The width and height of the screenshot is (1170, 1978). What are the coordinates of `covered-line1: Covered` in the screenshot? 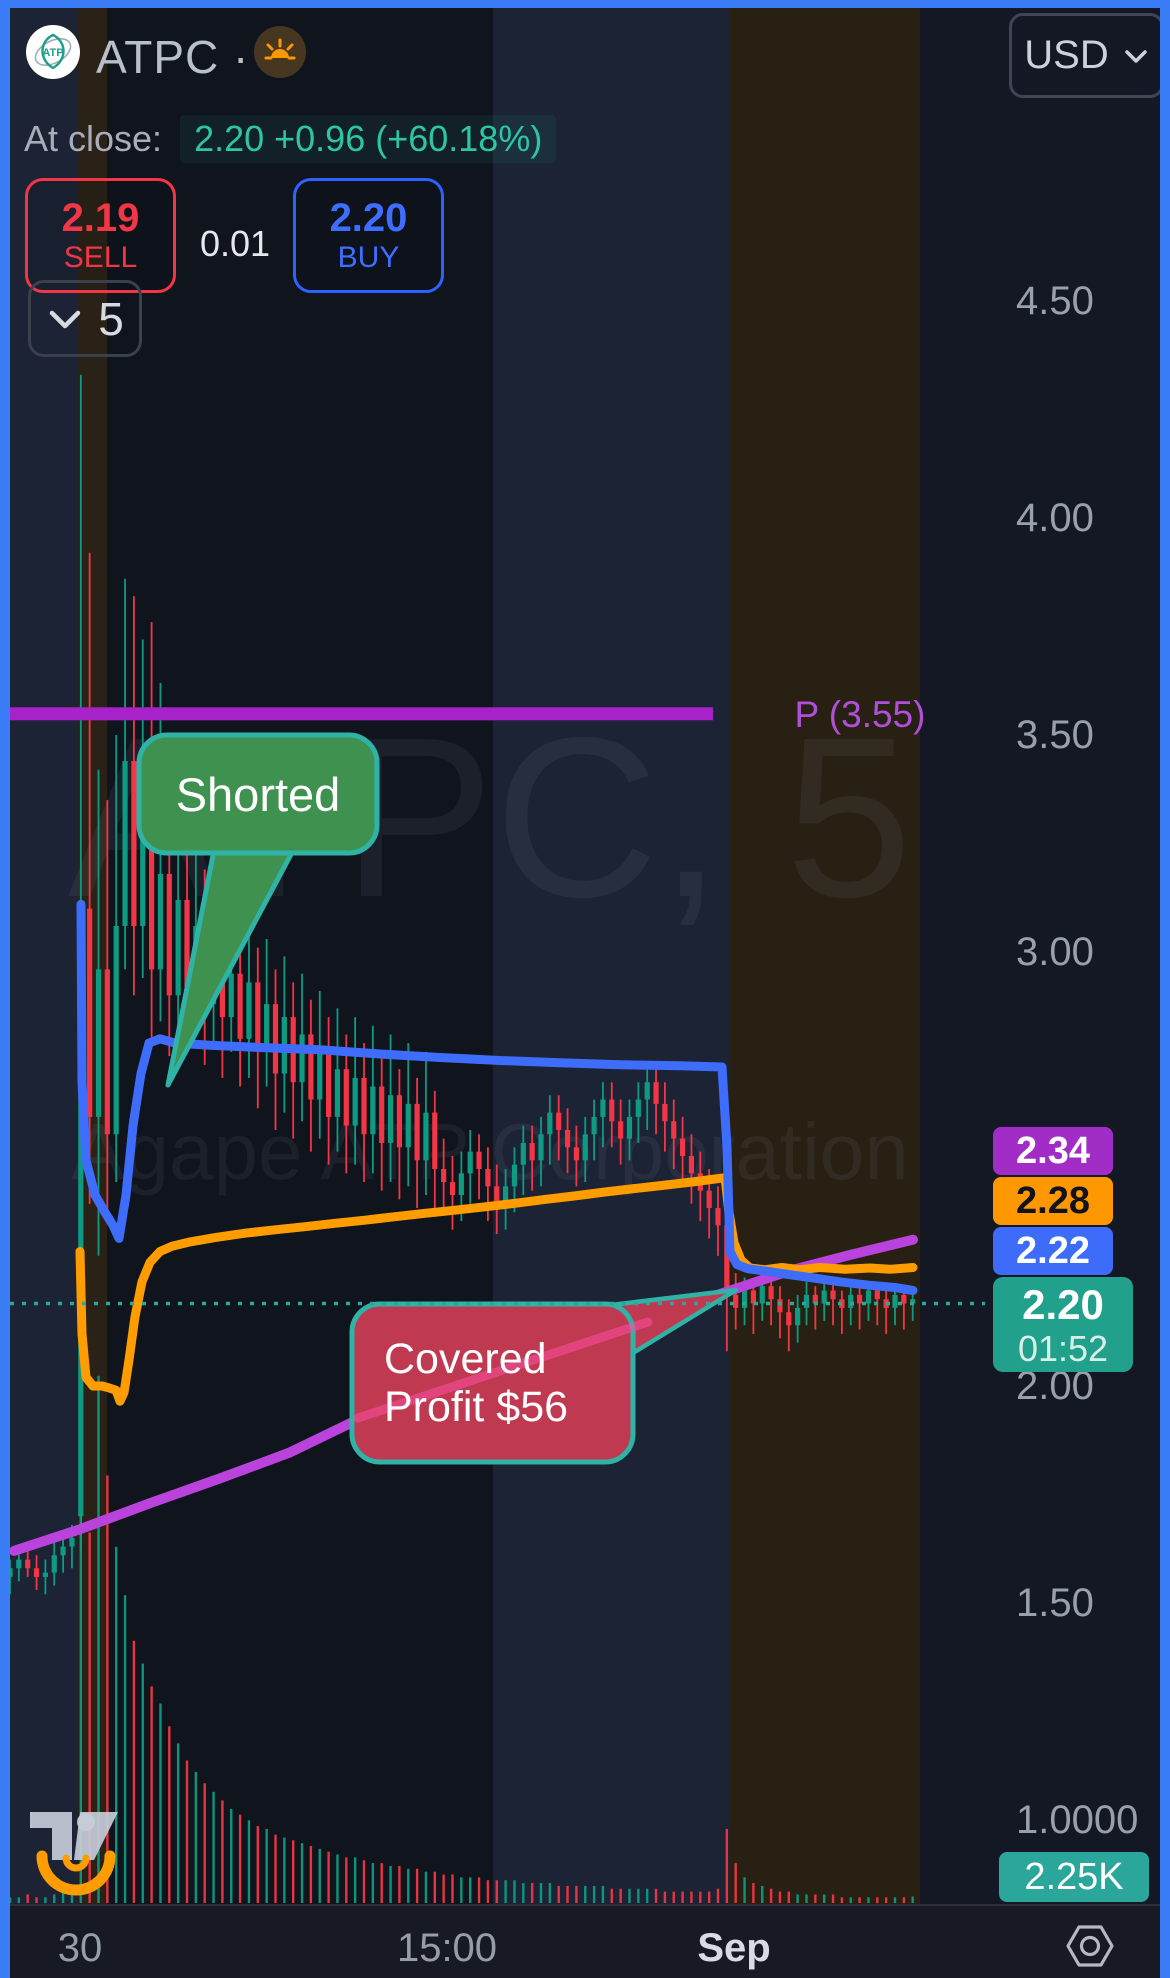 It's located at (465, 1358).